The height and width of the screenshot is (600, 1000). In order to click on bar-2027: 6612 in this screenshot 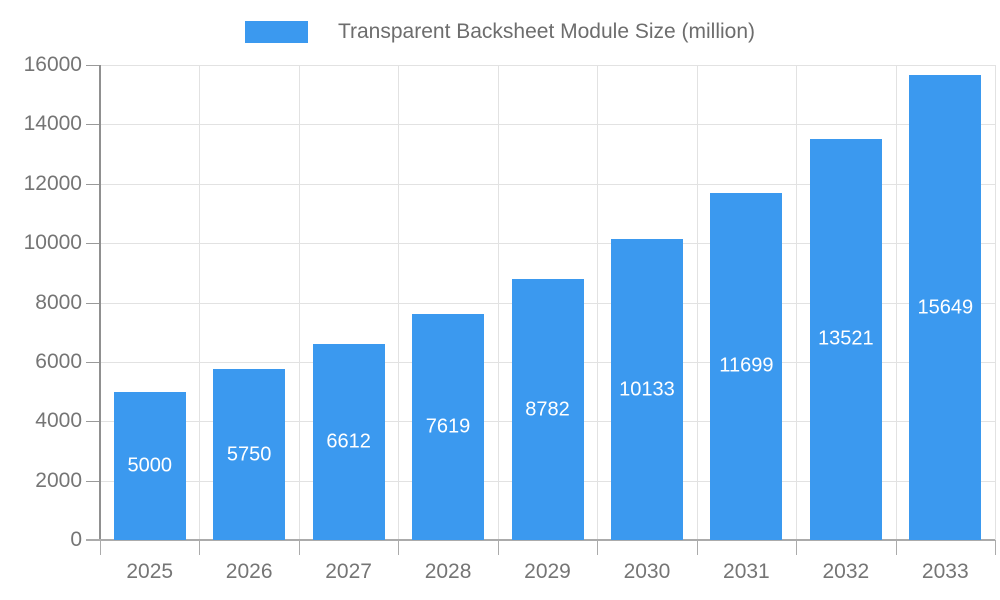, I will do `click(348, 441)`.